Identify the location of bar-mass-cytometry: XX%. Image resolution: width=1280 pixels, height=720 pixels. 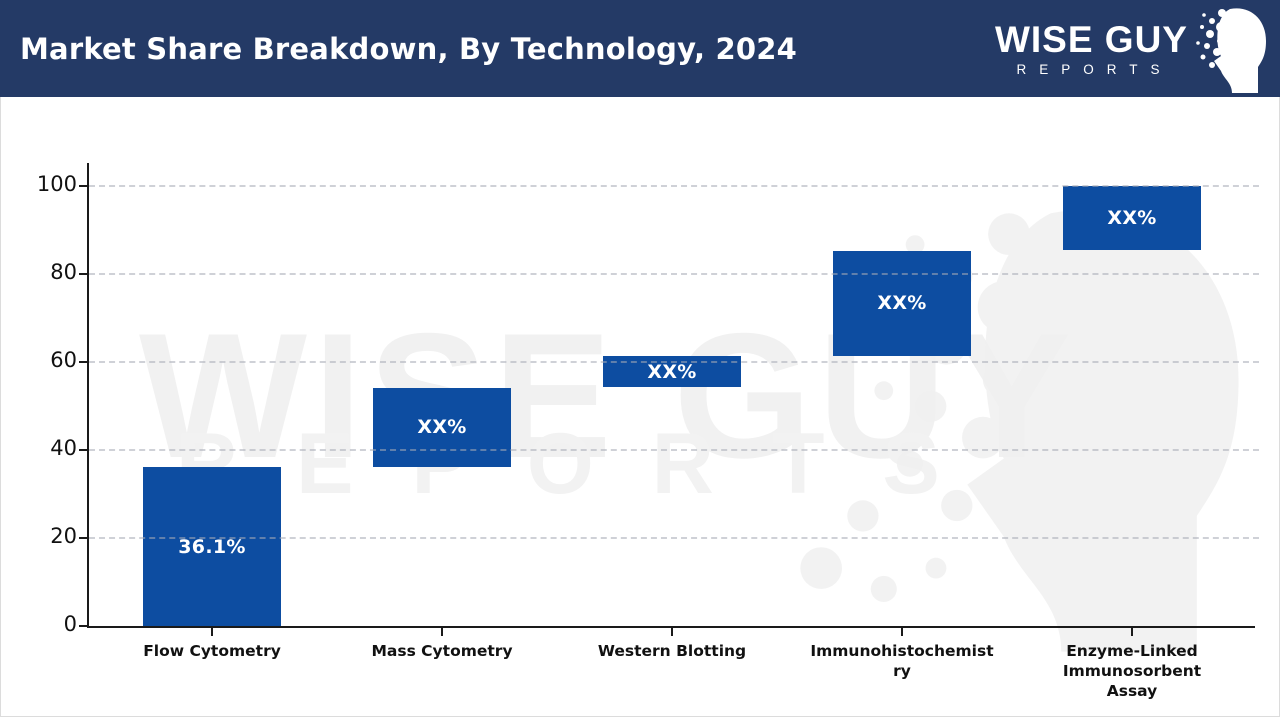
(442, 427).